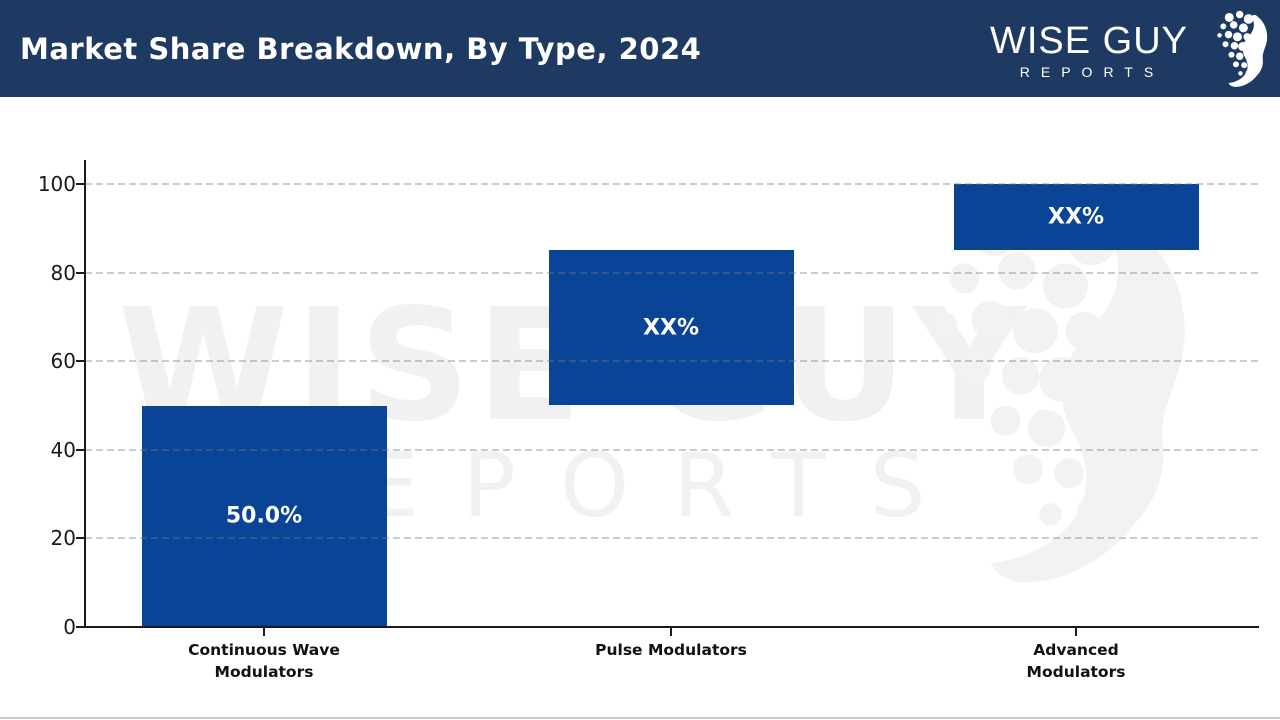 The height and width of the screenshot is (720, 1280). I want to click on footer-divider, so click(640, 718).